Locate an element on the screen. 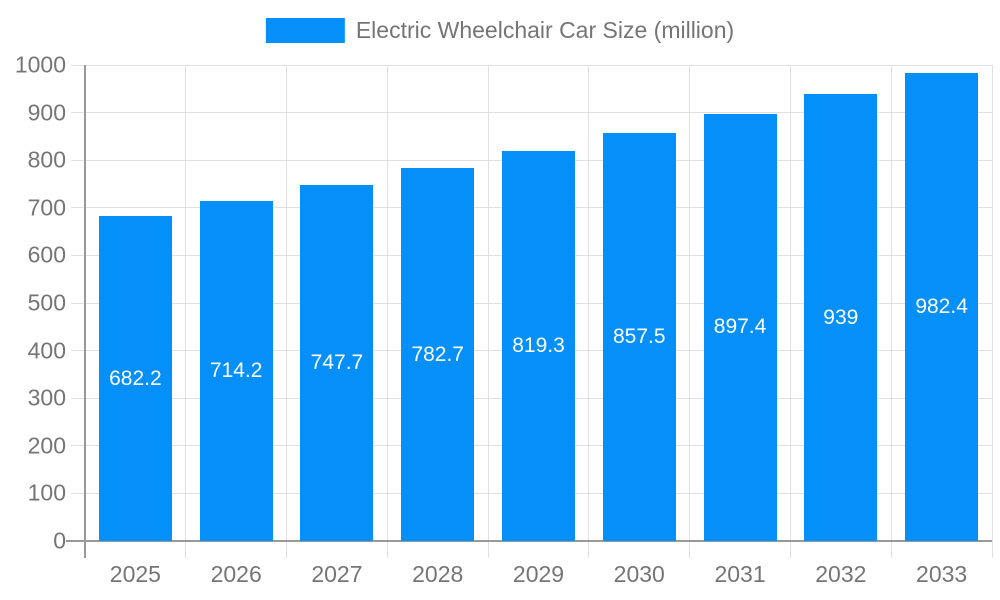  bar-value-label: 747.7 is located at coordinates (337, 363).